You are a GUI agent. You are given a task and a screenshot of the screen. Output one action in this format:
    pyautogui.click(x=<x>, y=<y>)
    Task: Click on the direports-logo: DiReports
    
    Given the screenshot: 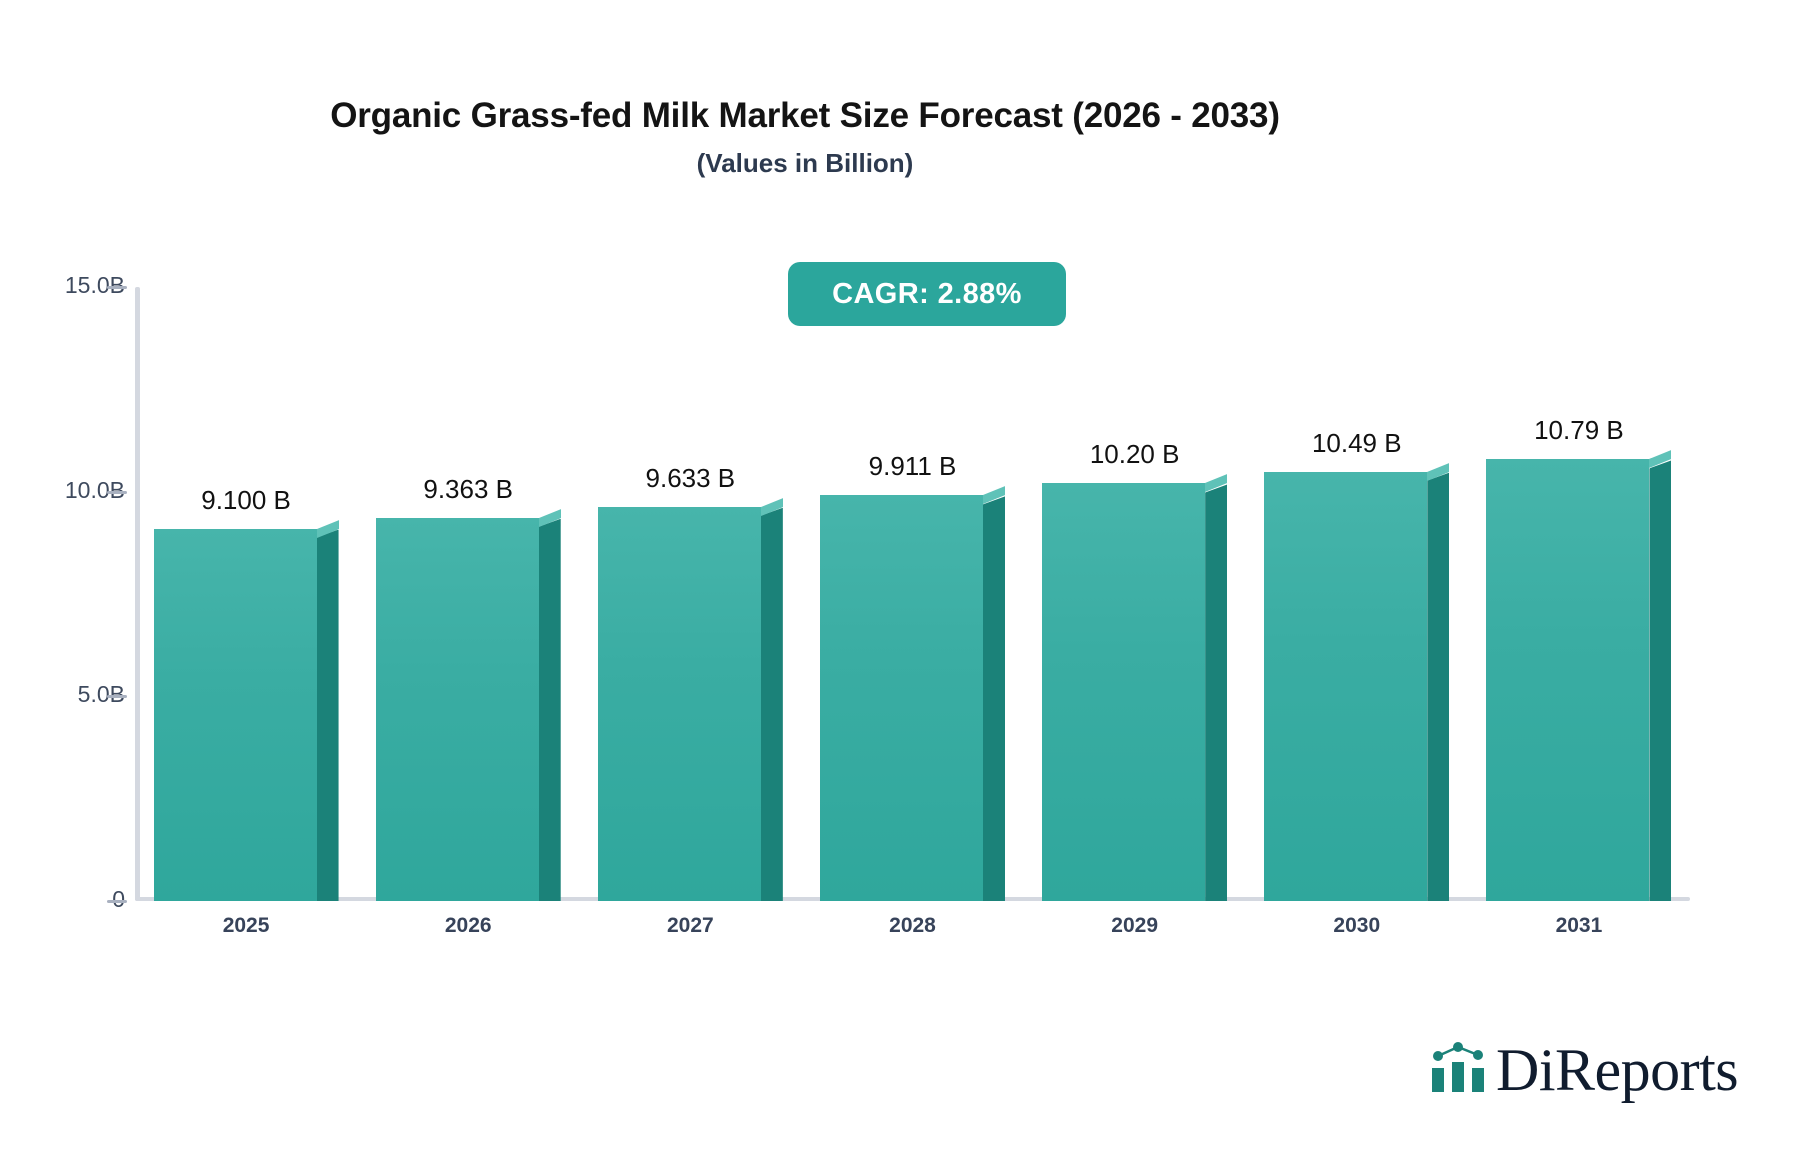 What is the action you would take?
    pyautogui.click(x=1584, y=1070)
    